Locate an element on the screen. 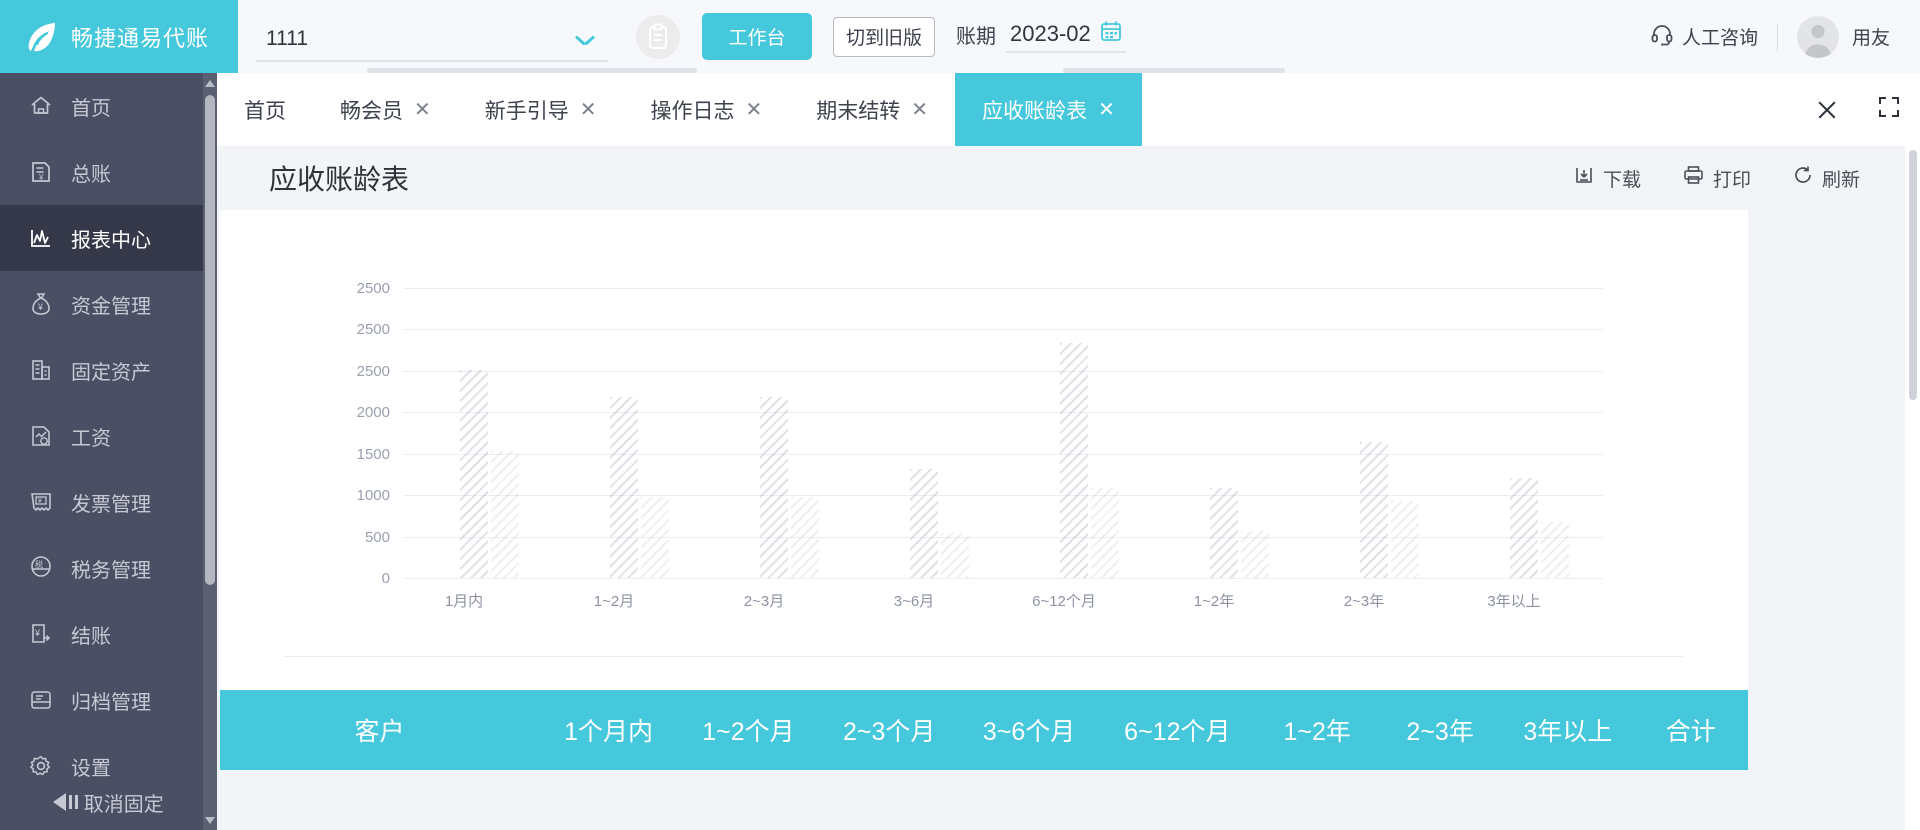  avatar-icon is located at coordinates (1817, 36).